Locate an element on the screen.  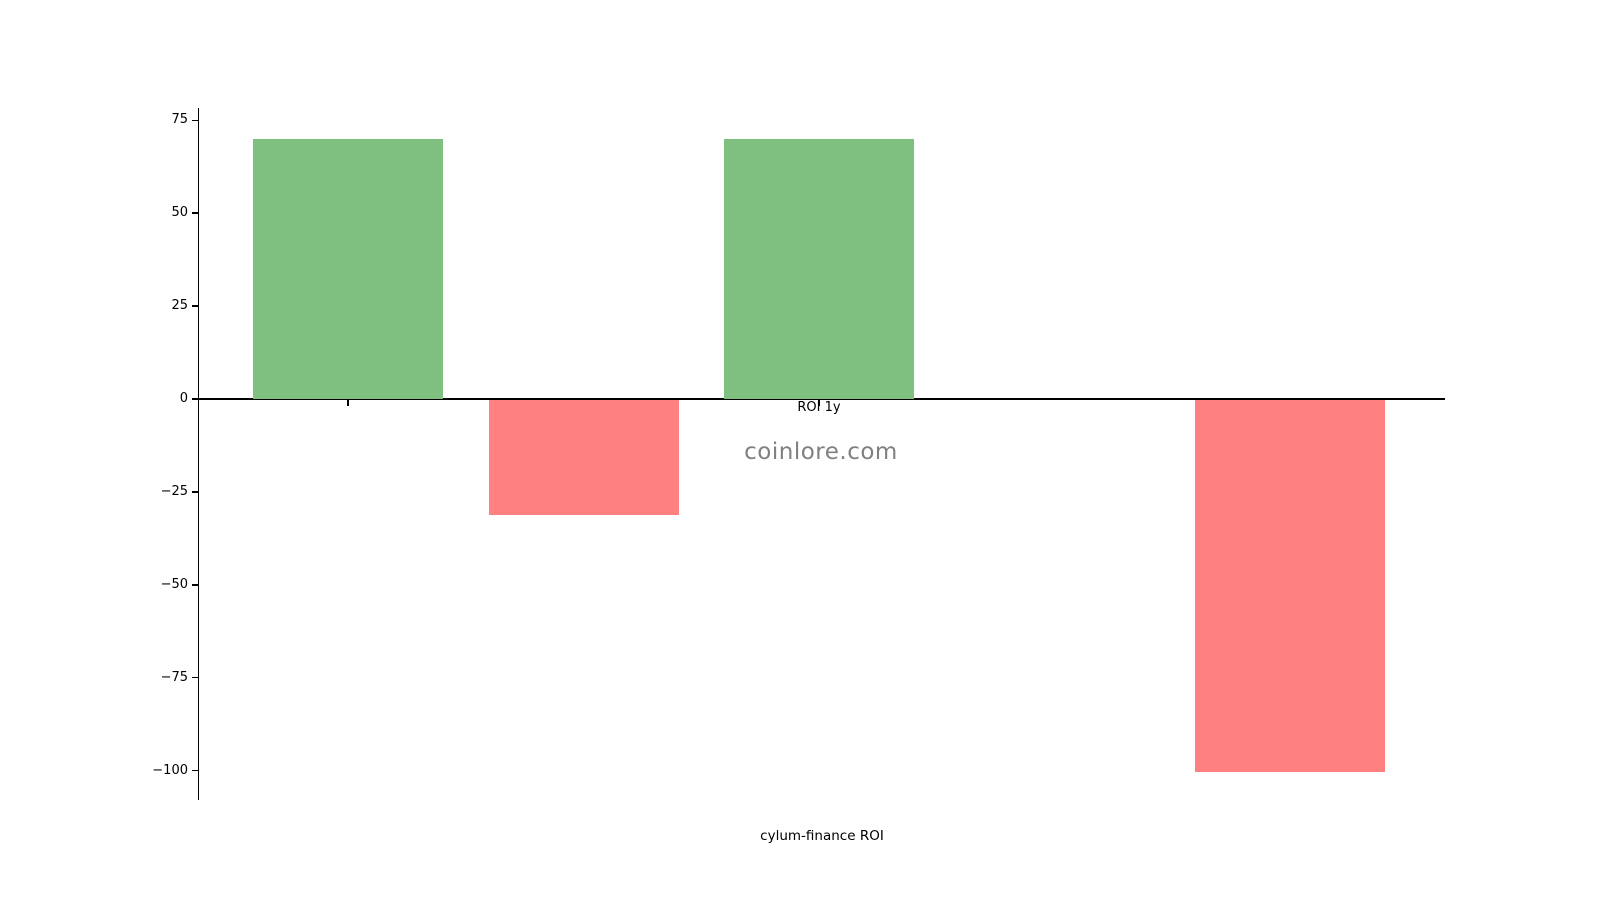
y-tick-label: −75 is located at coordinates (174, 677).